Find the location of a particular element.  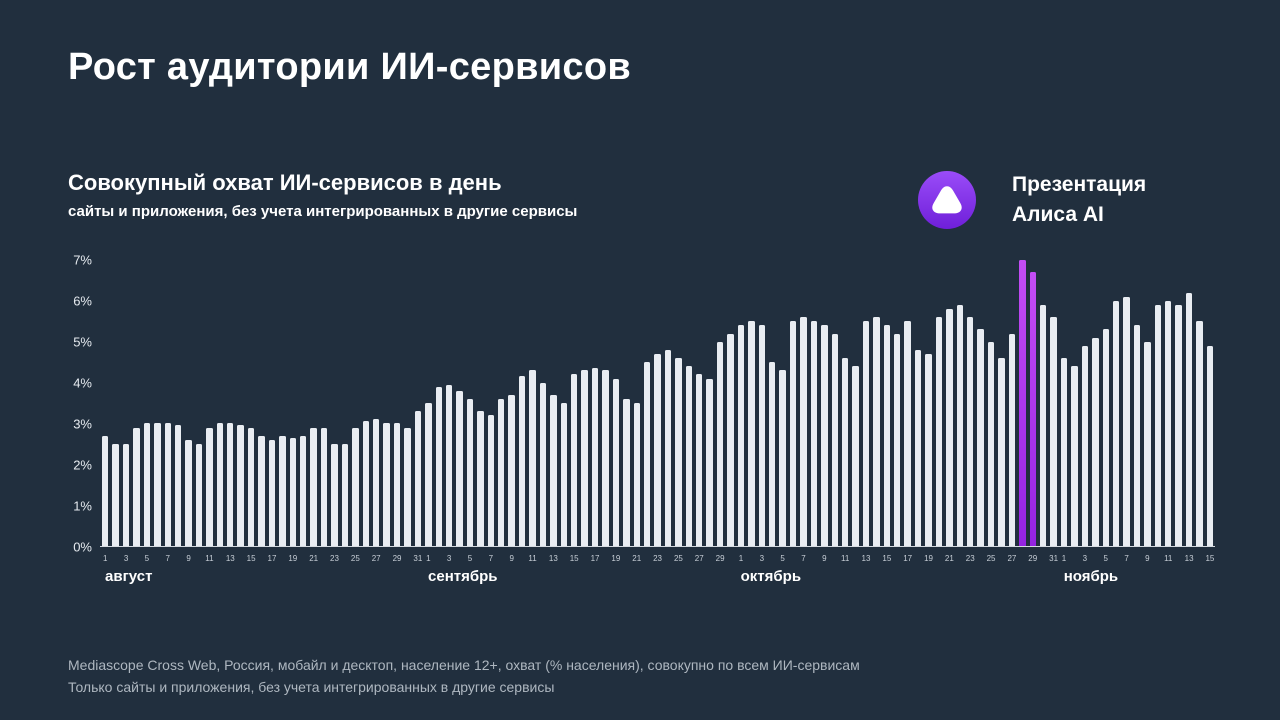

y-tick-label: 6% is located at coordinates (82, 301).